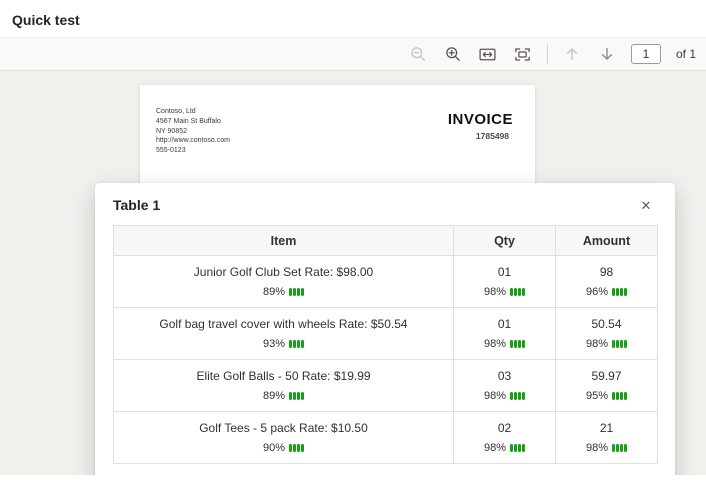 The width and height of the screenshot is (706, 480). What do you see at coordinates (283, 427) in the screenshot?
I see `cell-value: Golf Tees - 5 pack Rate: $10.50` at bounding box center [283, 427].